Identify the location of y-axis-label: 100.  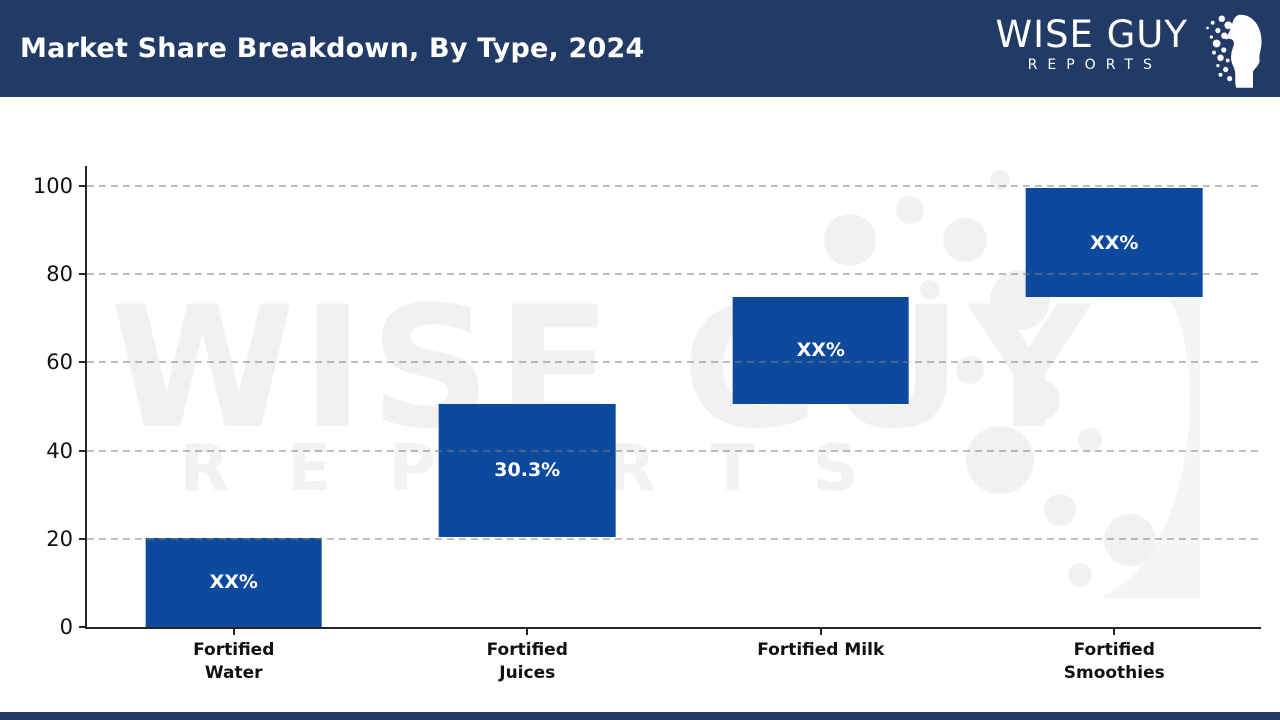
(52, 185).